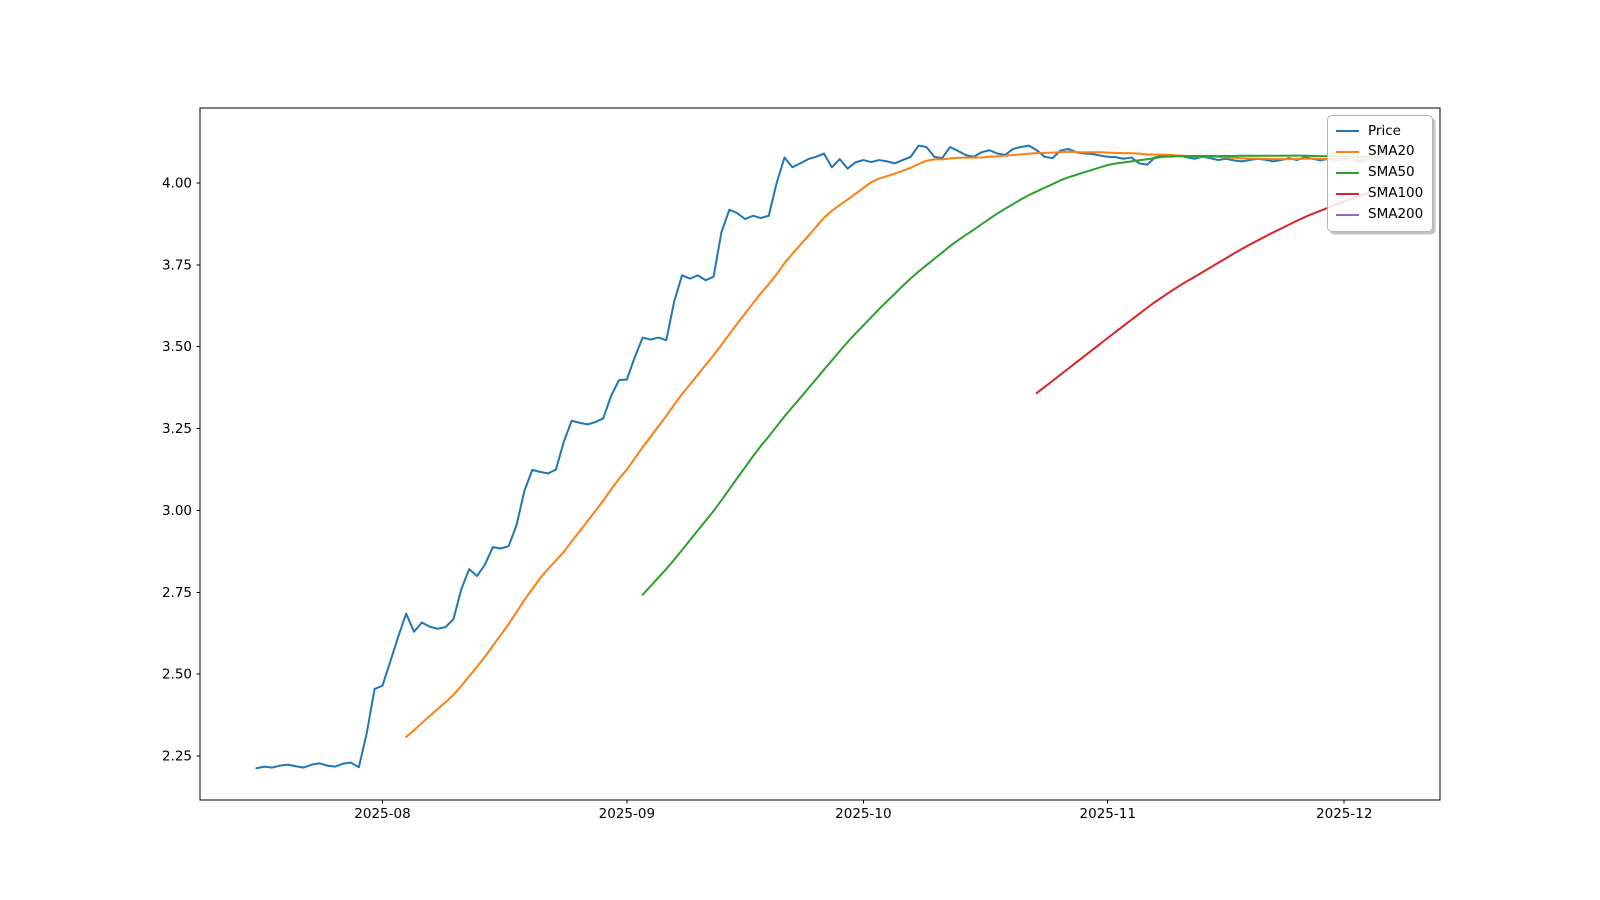 This screenshot has height=900, width=1600. Describe the element at coordinates (177, 511) in the screenshot. I see `y-tick-label: 3.00` at that location.